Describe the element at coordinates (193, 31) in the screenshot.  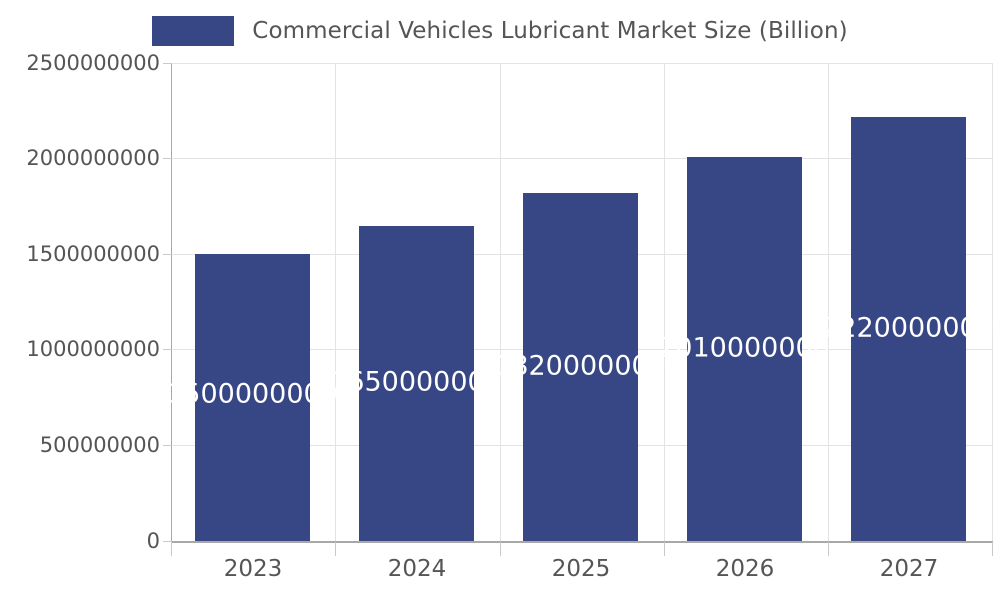
I see `legend-color-swatch-icon` at that location.